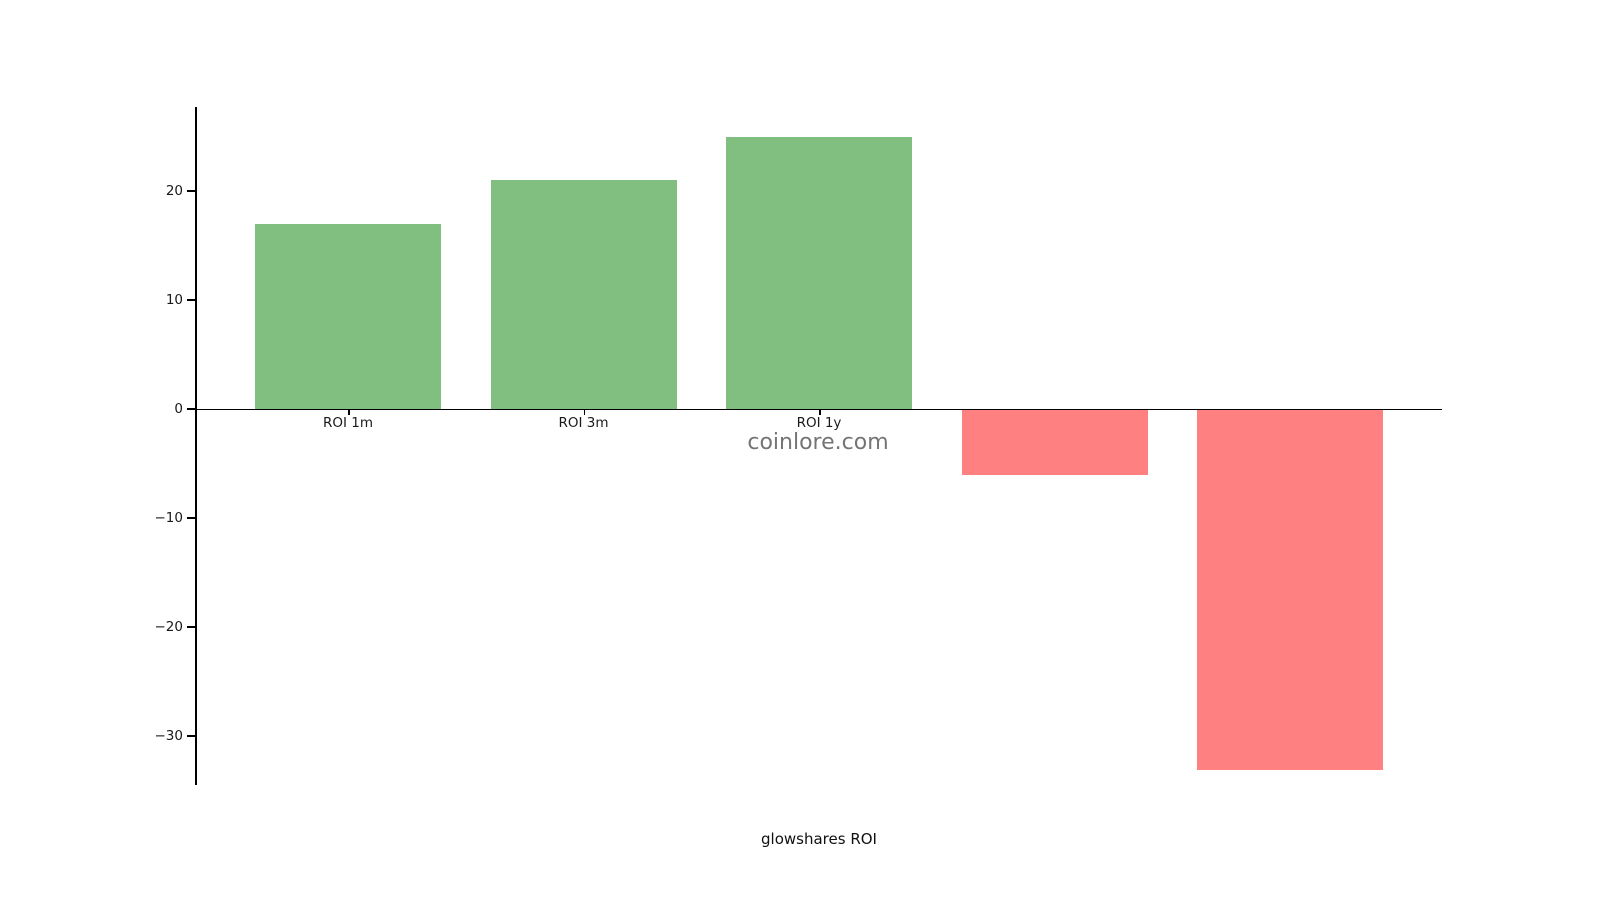 This screenshot has width=1600, height=900. I want to click on y-axis-line, so click(196, 446).